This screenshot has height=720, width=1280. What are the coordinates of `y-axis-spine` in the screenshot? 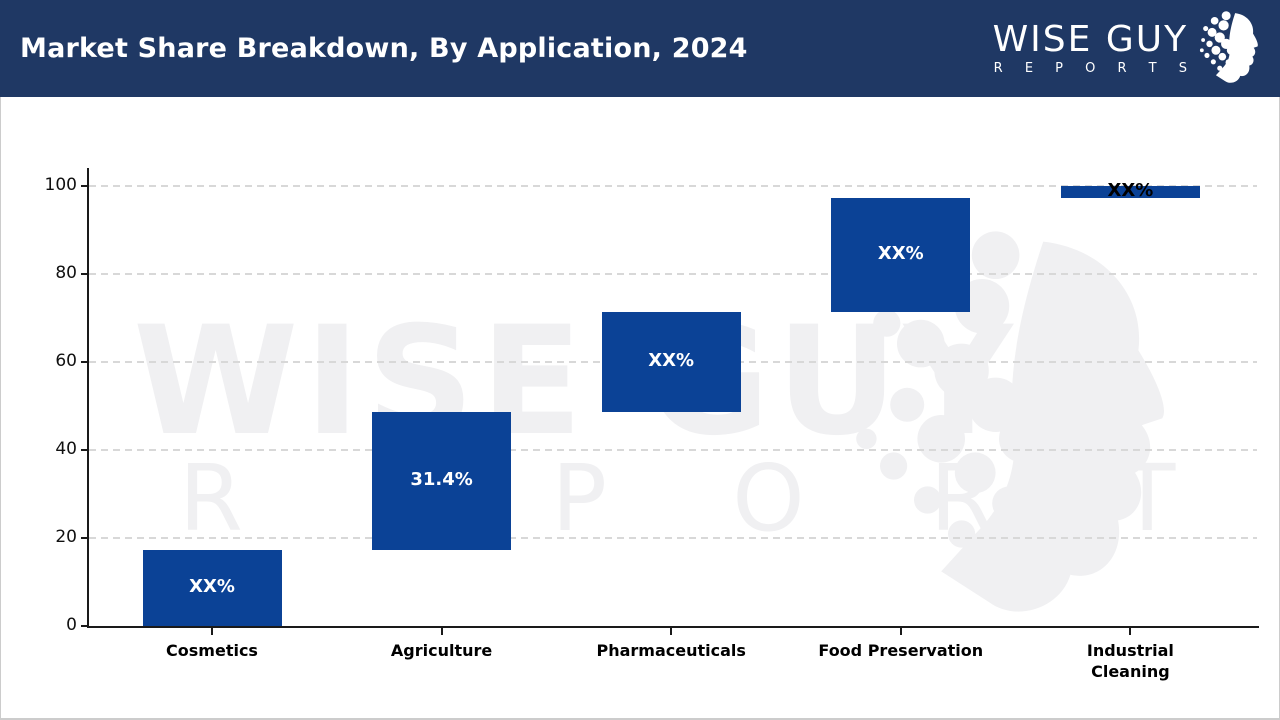 It's located at (88, 398).